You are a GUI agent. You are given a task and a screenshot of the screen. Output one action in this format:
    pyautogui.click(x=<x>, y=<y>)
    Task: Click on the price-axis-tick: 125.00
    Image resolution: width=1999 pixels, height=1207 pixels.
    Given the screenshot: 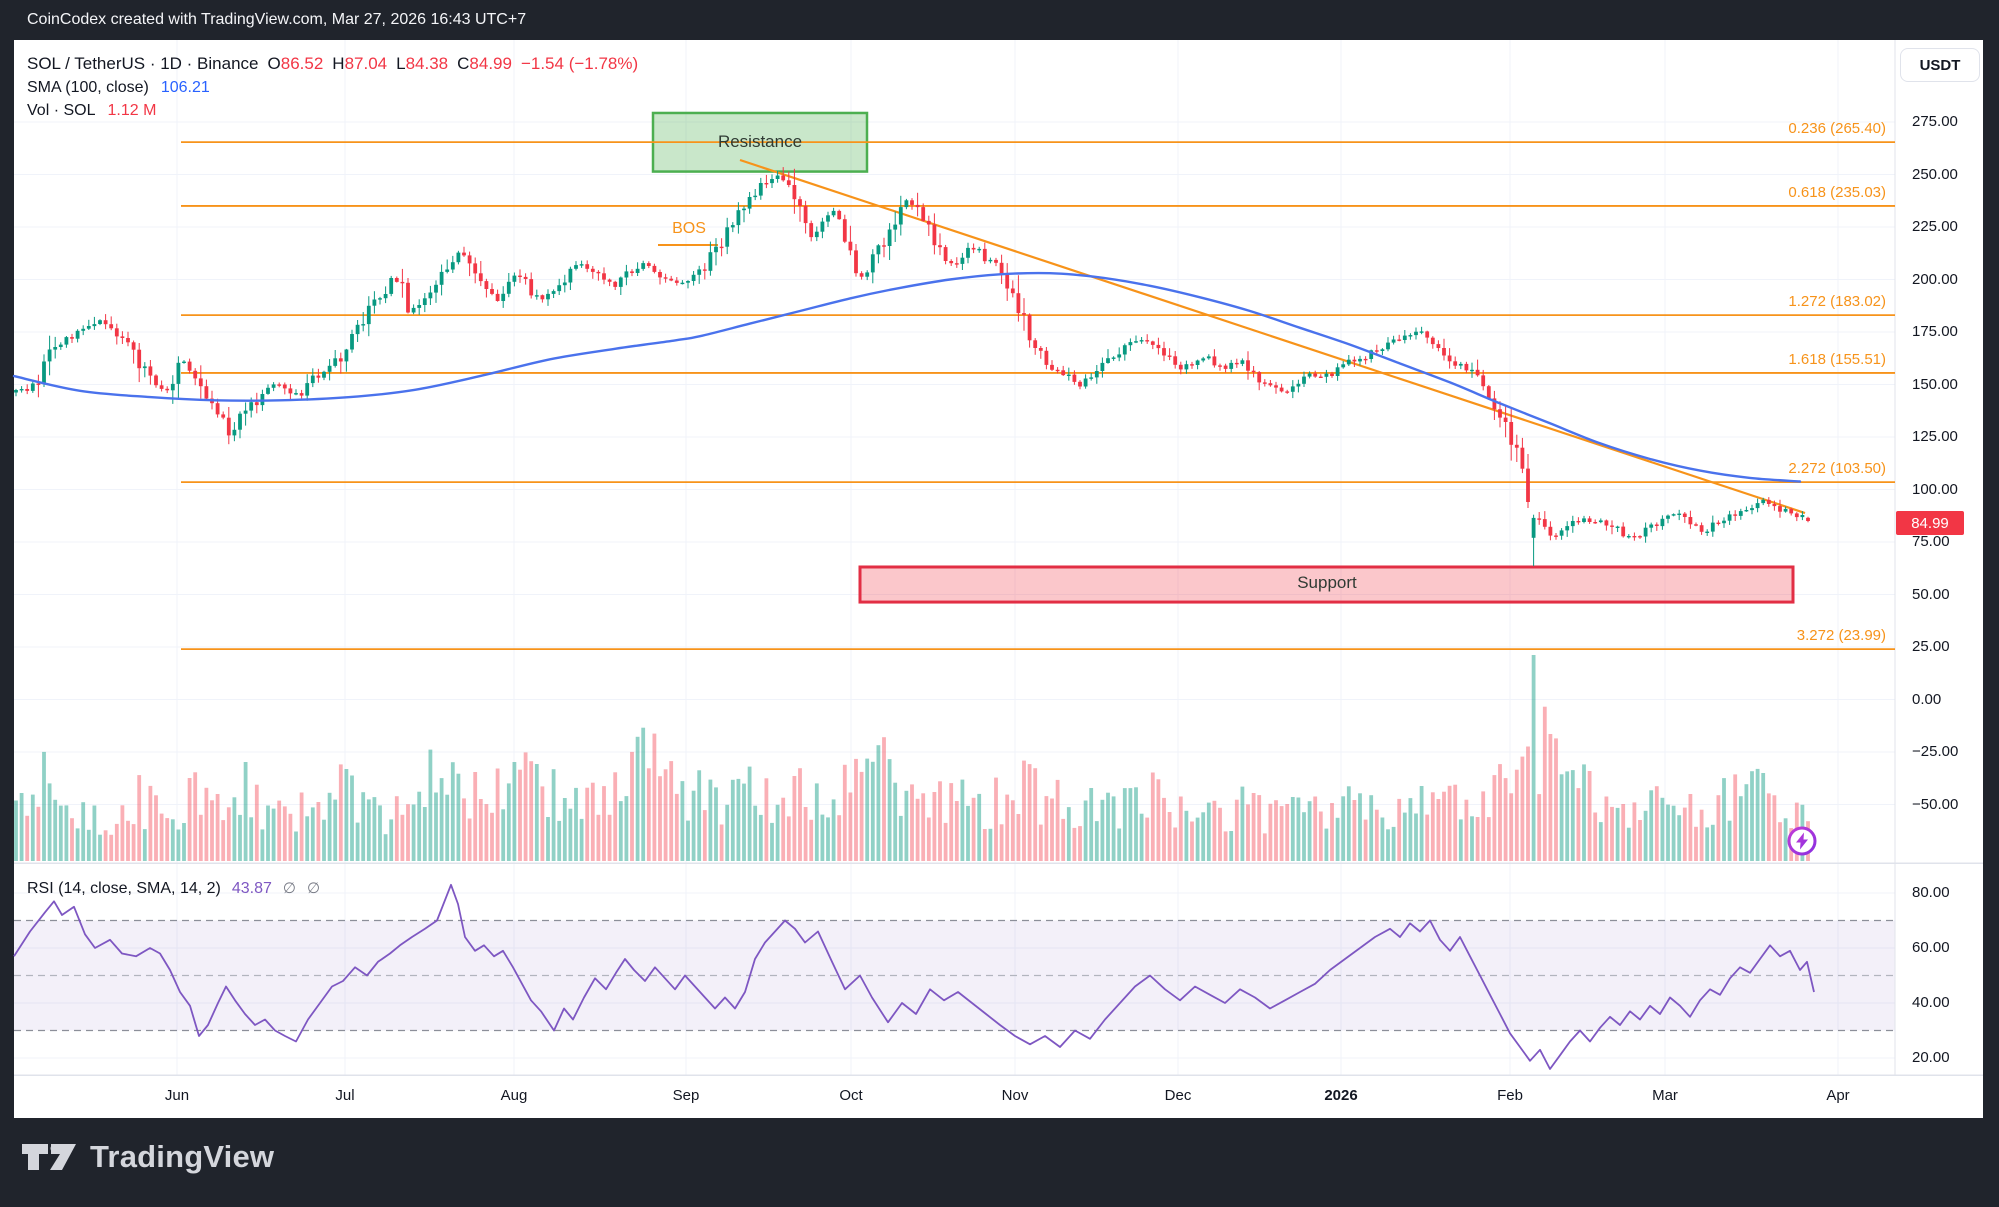 What is the action you would take?
    pyautogui.click(x=1935, y=436)
    